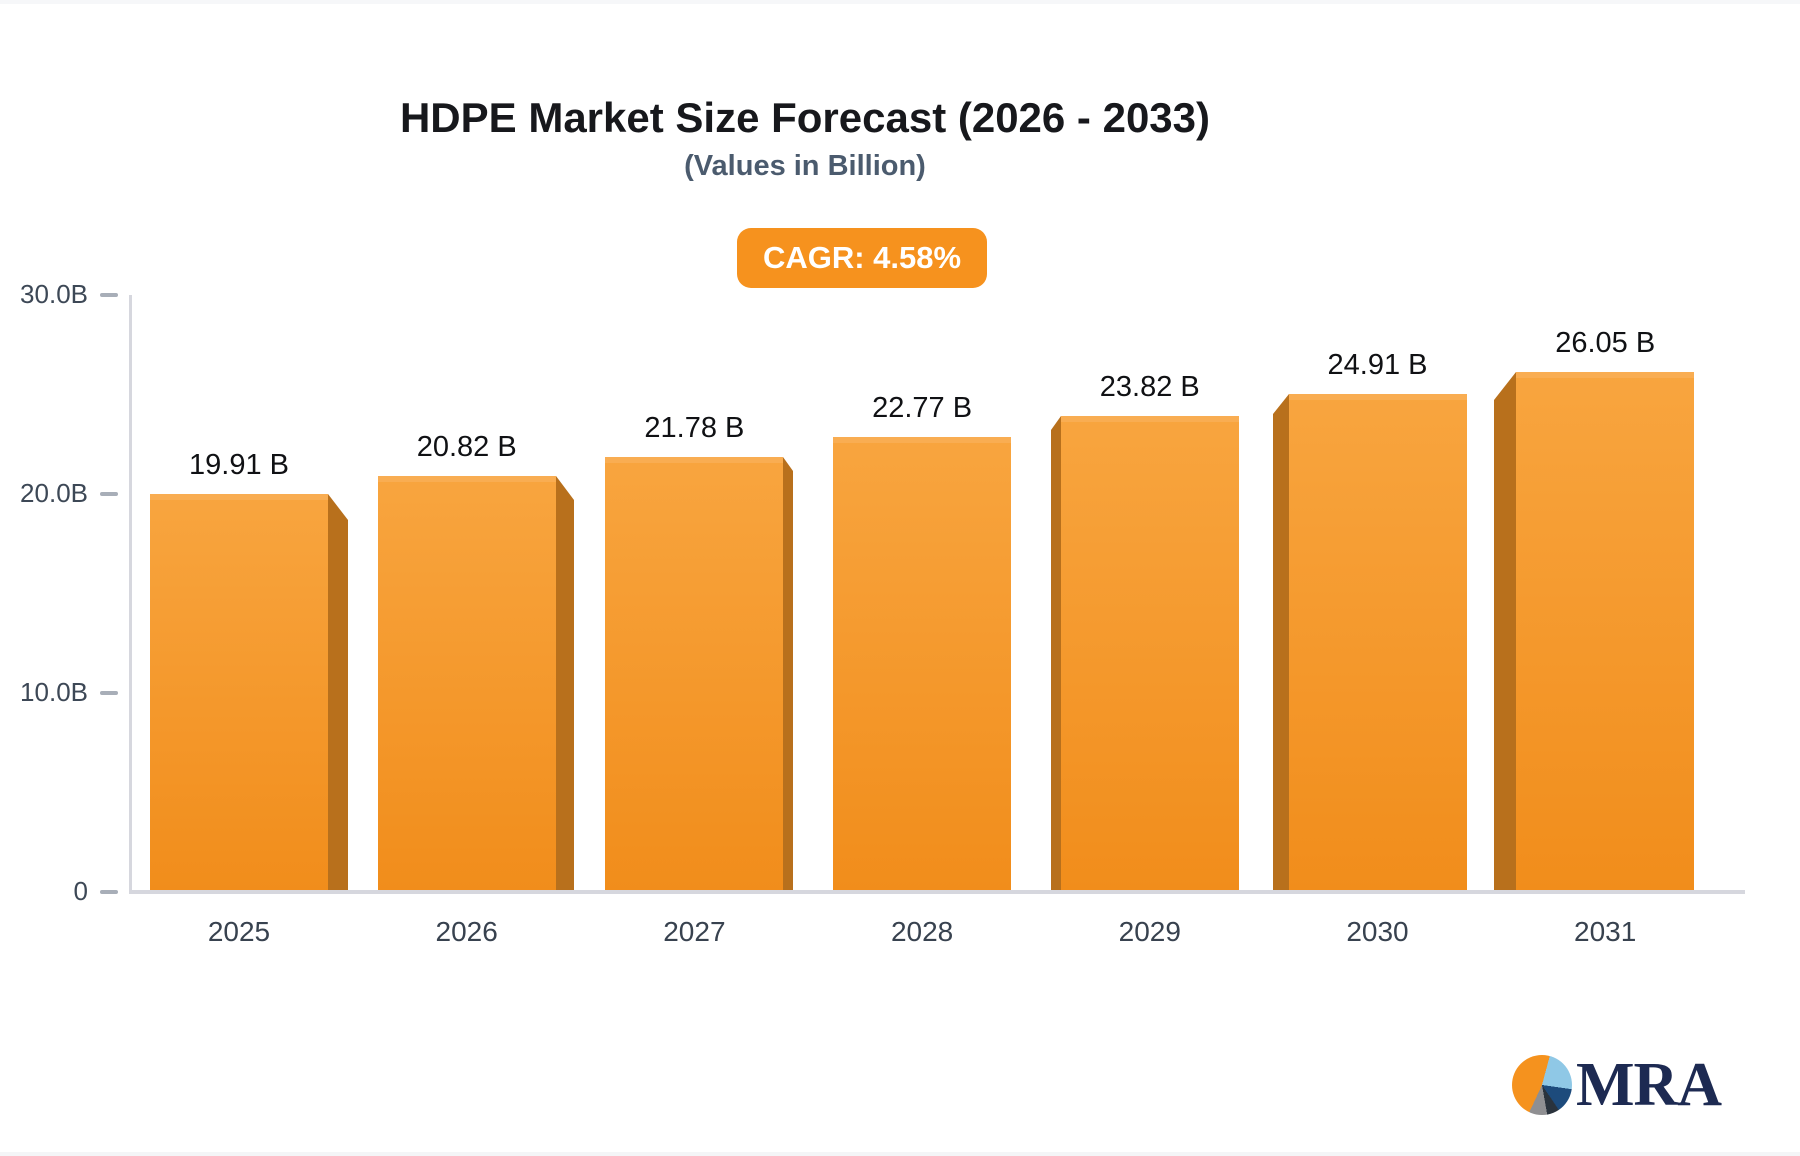  What do you see at coordinates (80, 891) in the screenshot?
I see `y-axis-tick-label: 0` at bounding box center [80, 891].